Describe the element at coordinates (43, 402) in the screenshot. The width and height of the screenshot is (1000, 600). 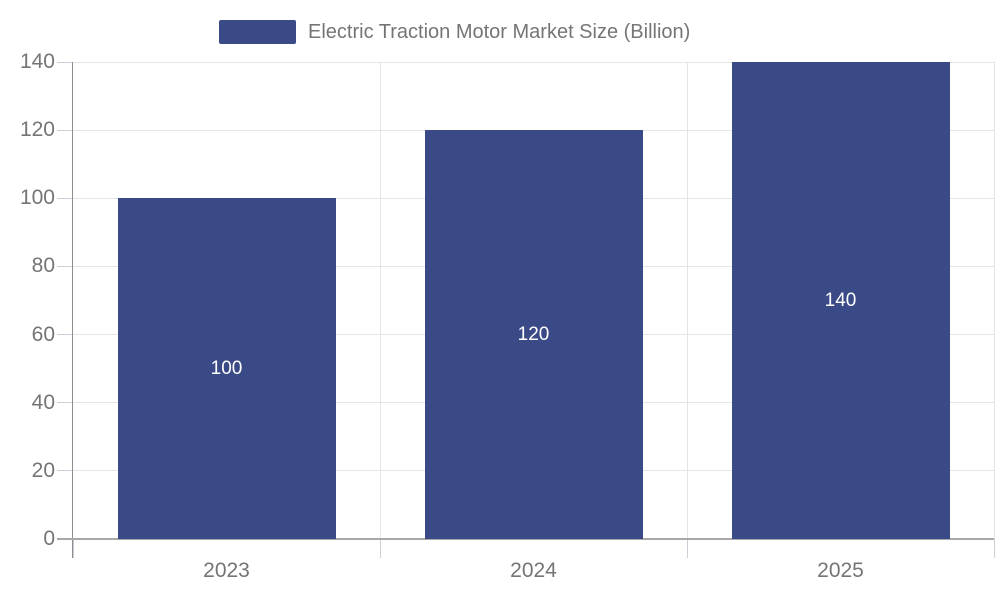
I see `y-axis-label: 40` at that location.